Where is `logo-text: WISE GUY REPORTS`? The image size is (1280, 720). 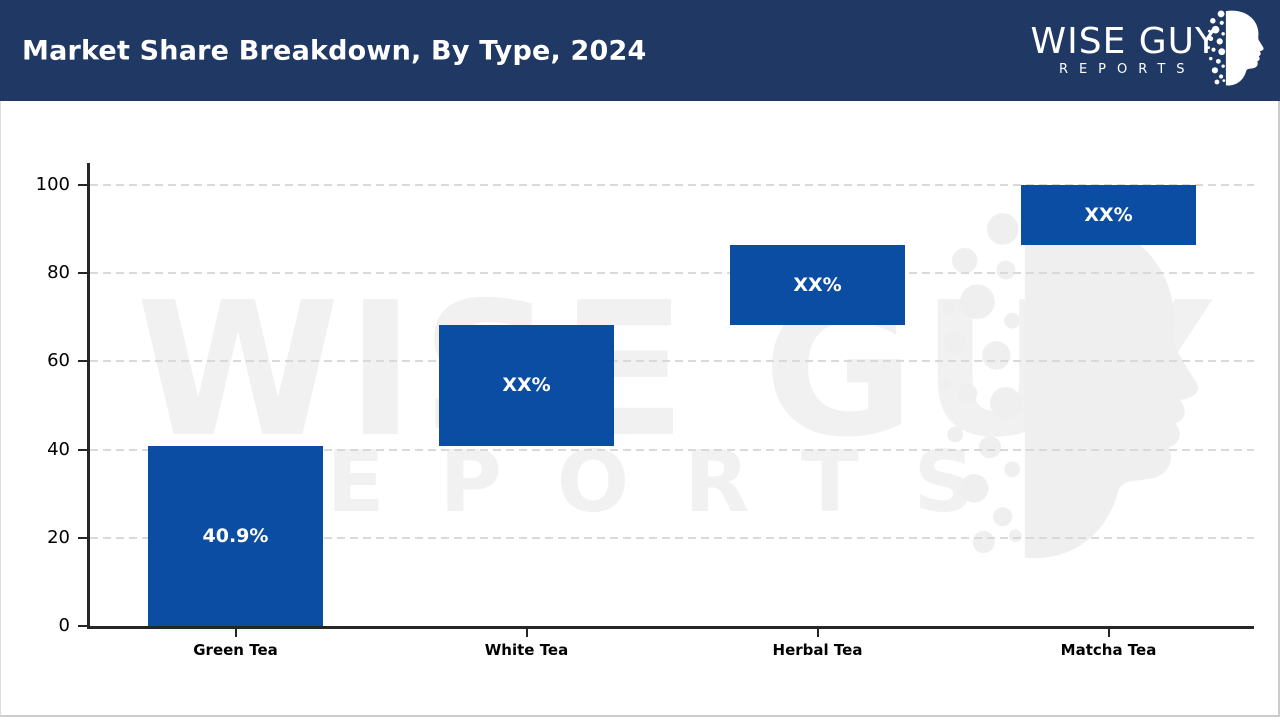
logo-text: WISE GUY REPORTS is located at coordinates (1125, 50).